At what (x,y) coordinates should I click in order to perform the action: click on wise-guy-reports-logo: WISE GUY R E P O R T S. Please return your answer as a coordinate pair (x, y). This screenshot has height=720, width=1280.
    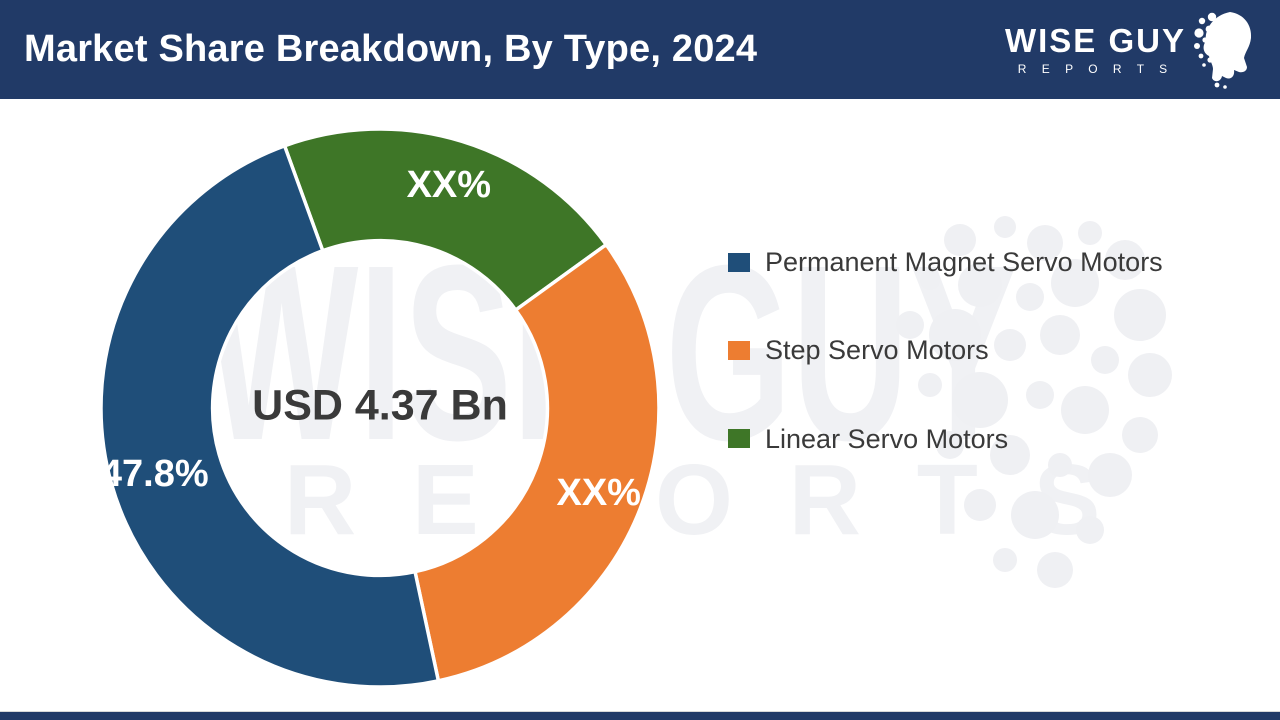
    Looking at the image, I should click on (1129, 50).